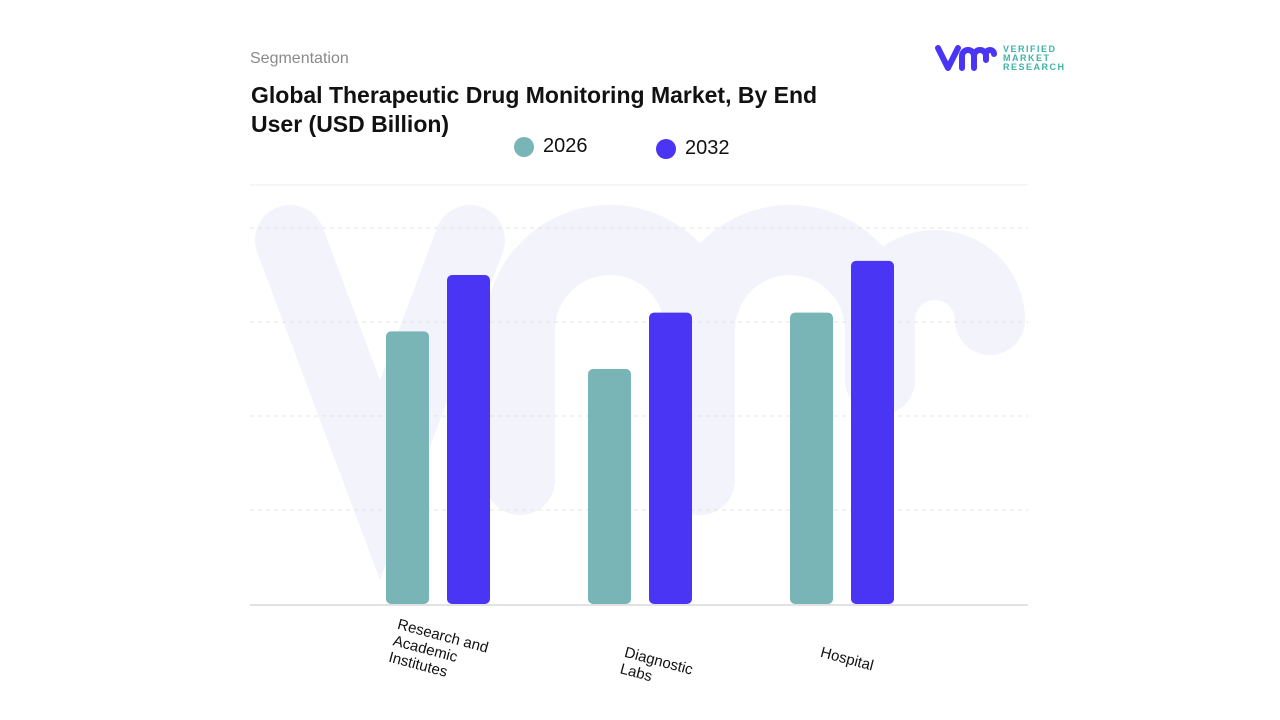 This screenshot has height=720, width=1280. Describe the element at coordinates (707, 148) in the screenshot. I see `legend-label: 2032` at that location.